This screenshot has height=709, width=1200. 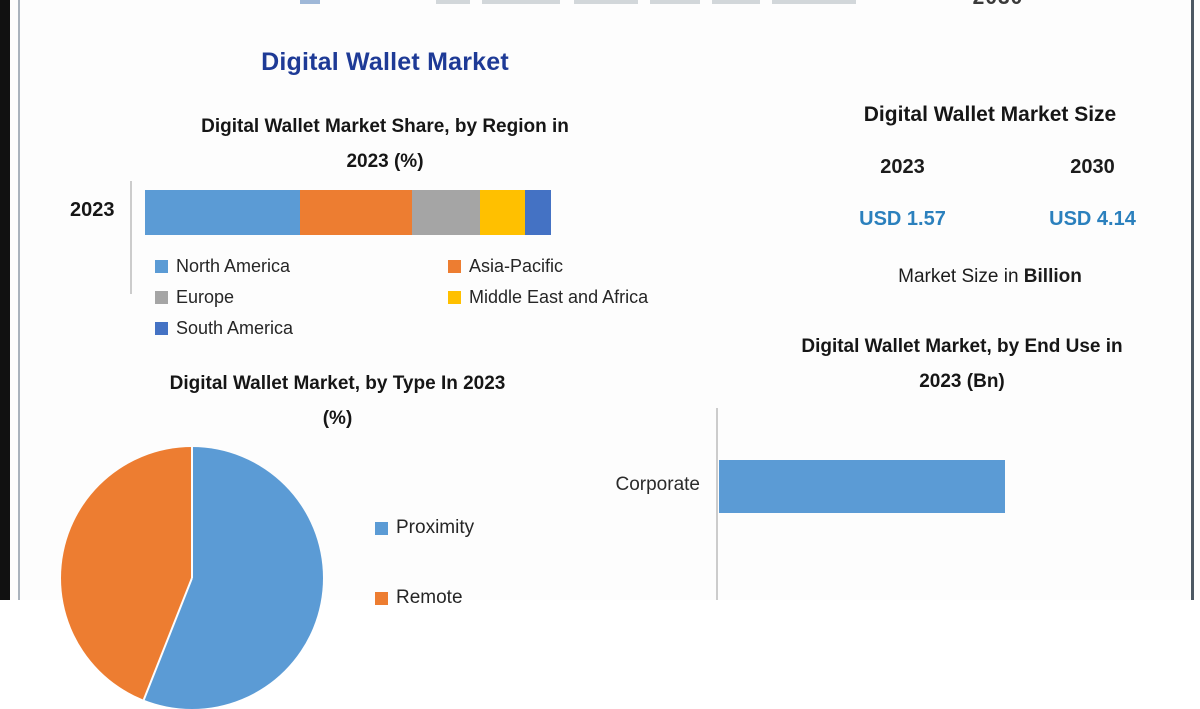 I want to click on right-frame-line, so click(x=1192, y=300).